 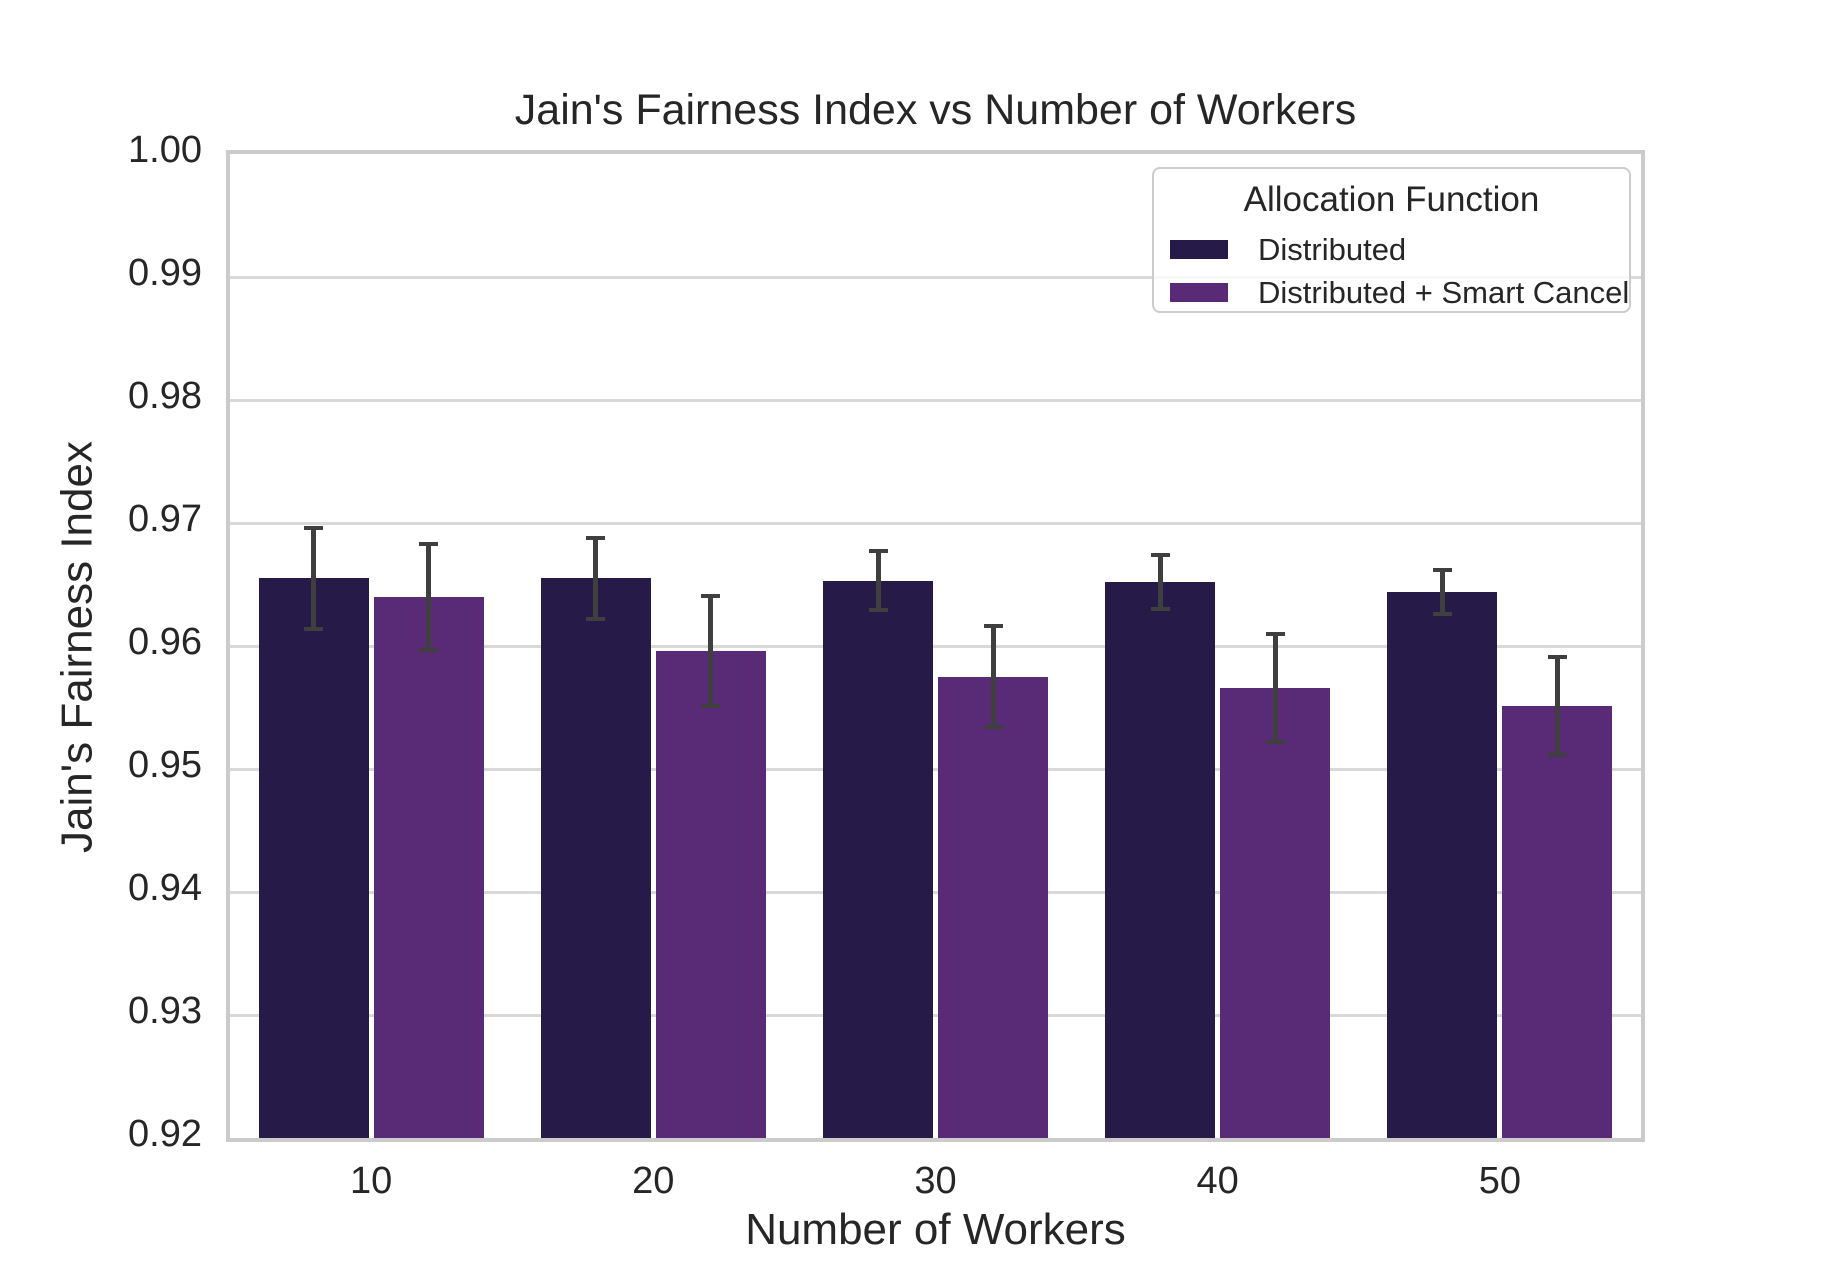 I want to click on errorbar-cap-50-2-high, so click(x=1557, y=657).